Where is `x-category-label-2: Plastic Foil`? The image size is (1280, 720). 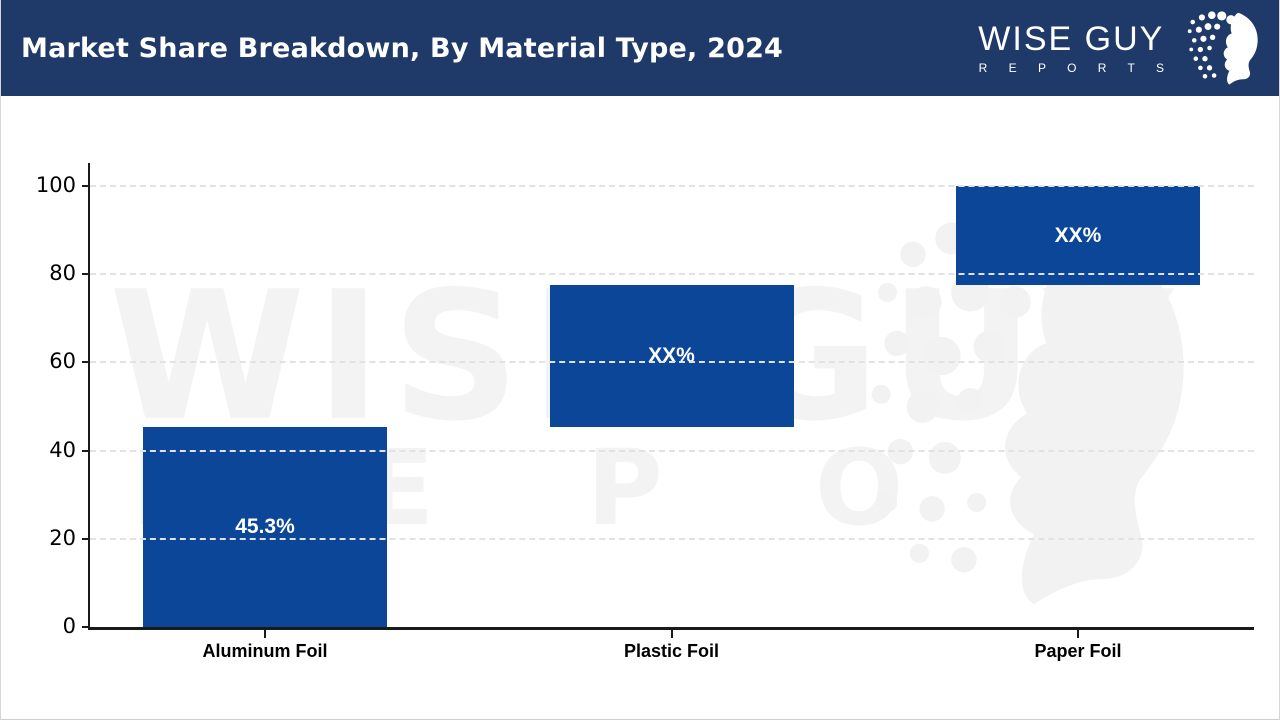 x-category-label-2: Plastic Foil is located at coordinates (671, 651).